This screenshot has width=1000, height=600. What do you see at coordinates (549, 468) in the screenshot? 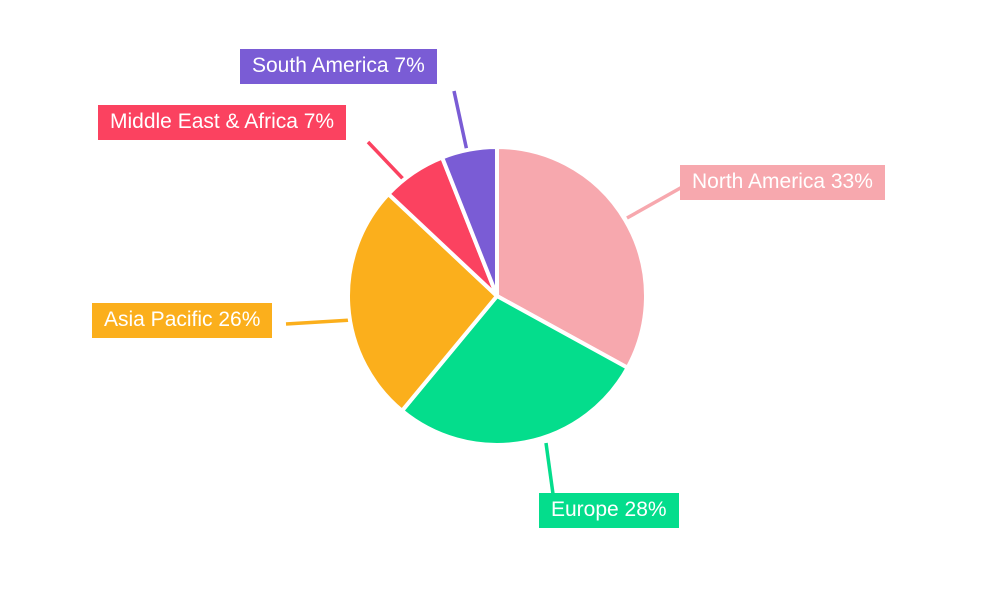
I see `leader-line-europe` at bounding box center [549, 468].